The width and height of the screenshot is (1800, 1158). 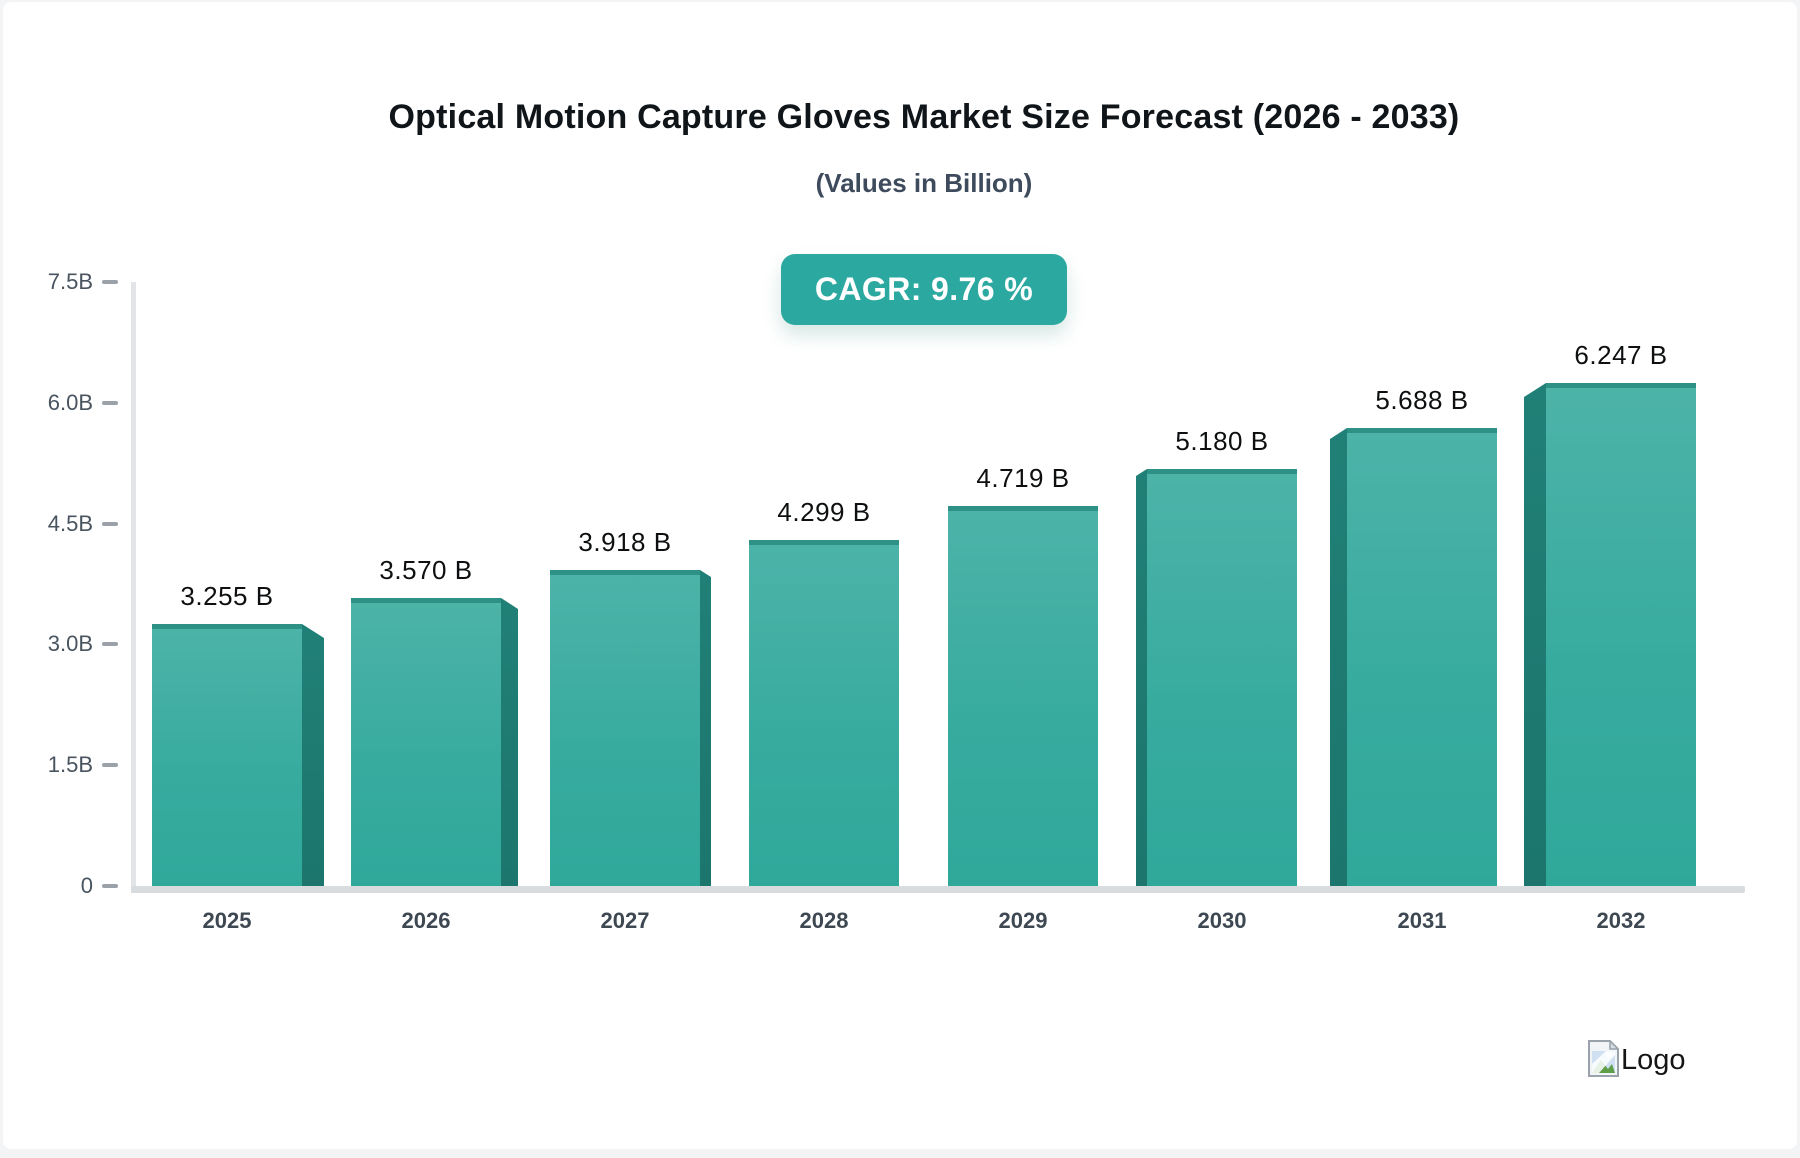 I want to click on bar-2026, so click(x=426, y=742).